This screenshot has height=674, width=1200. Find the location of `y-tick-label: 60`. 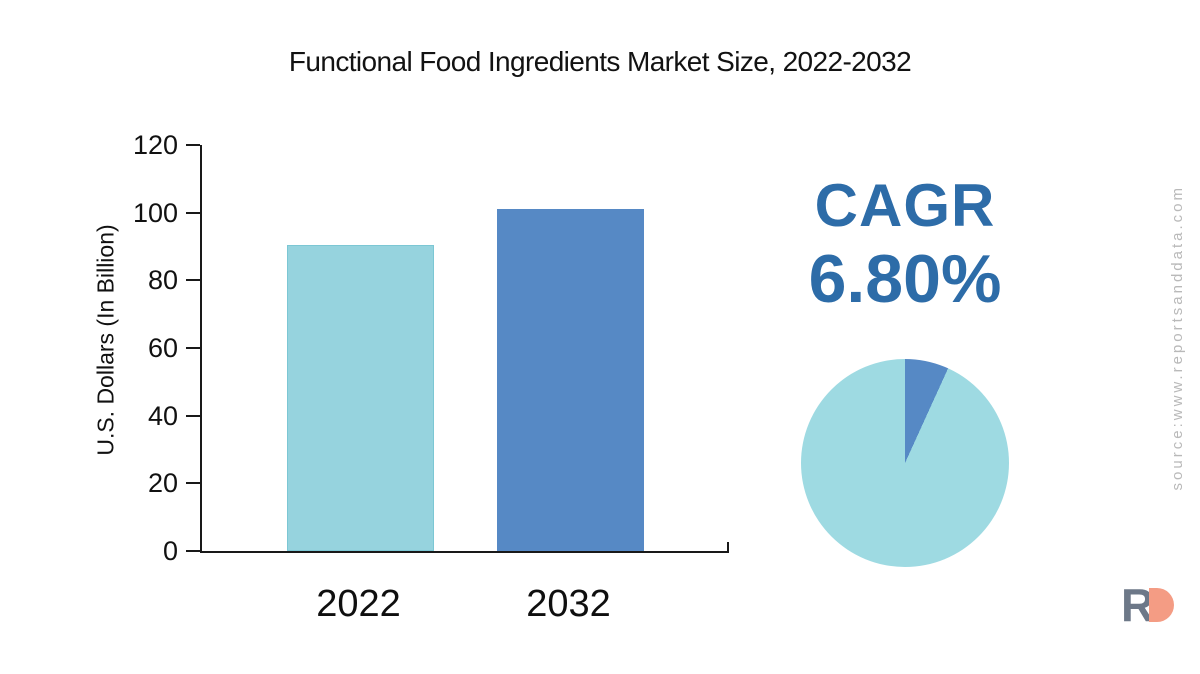

y-tick-label: 60 is located at coordinates (162, 348).